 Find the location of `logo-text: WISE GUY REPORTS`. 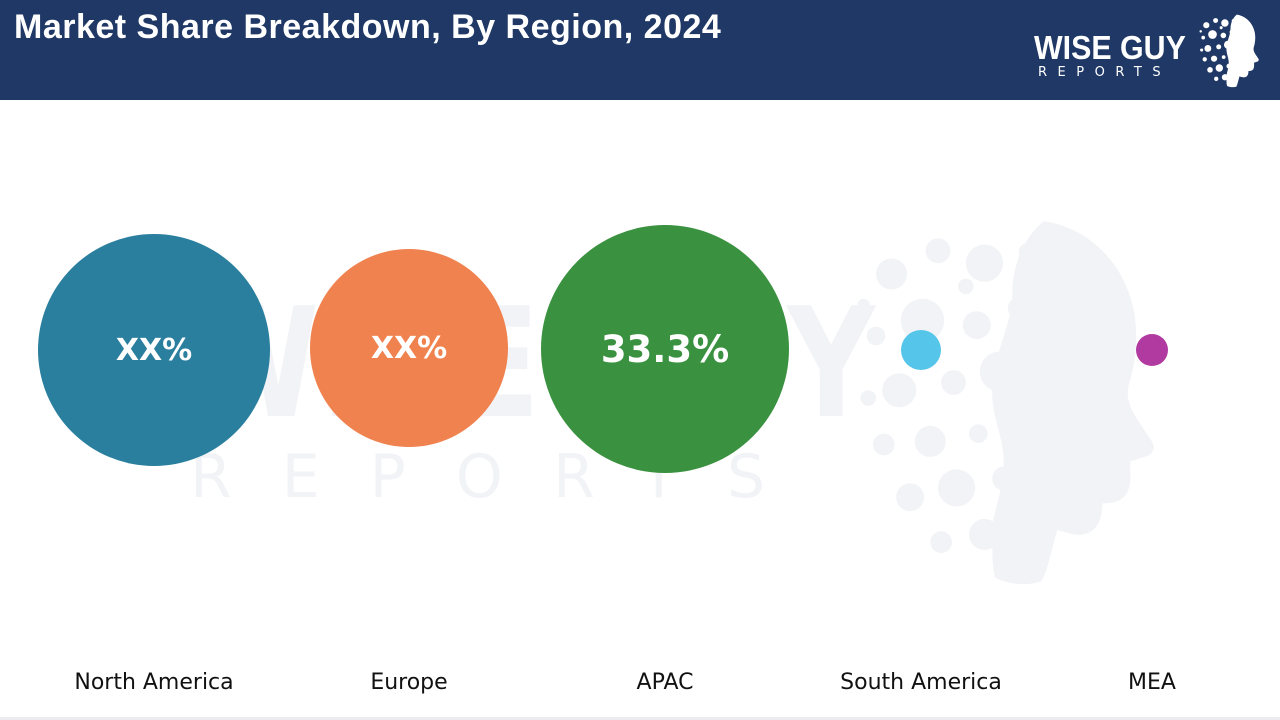

logo-text: WISE GUY REPORTS is located at coordinates (1116, 54).